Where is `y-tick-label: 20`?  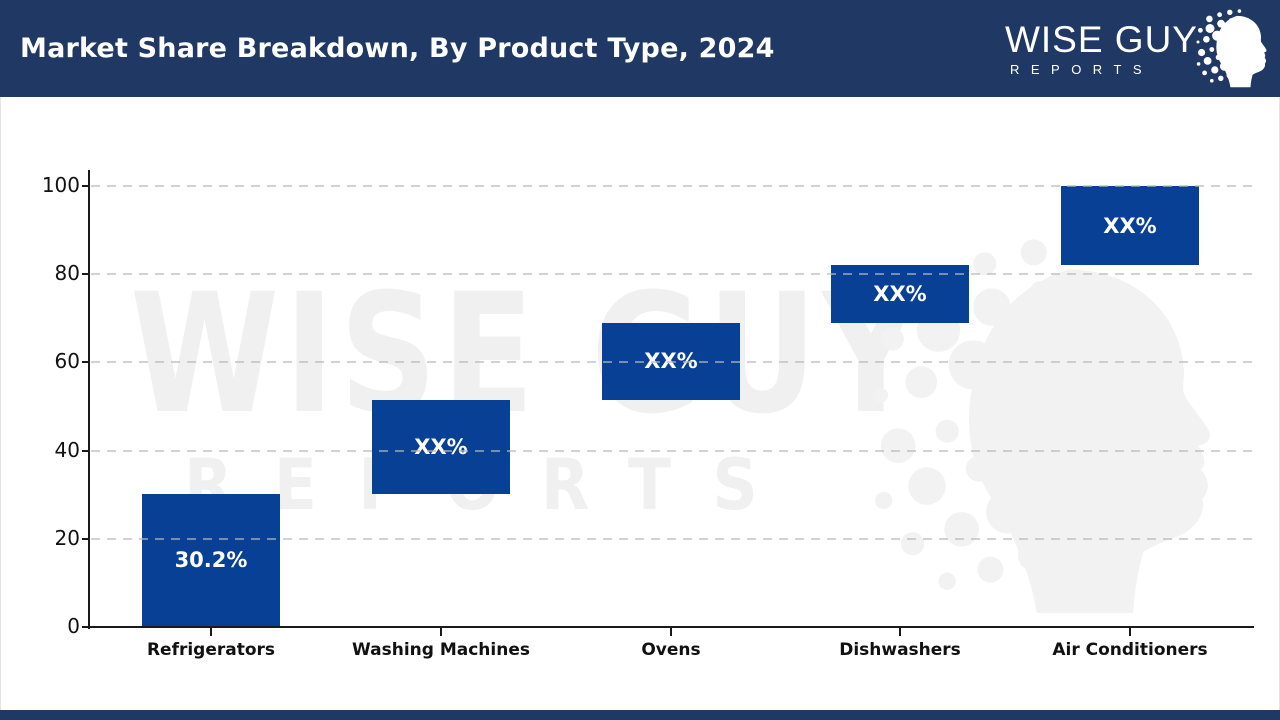 y-tick-label: 20 is located at coordinates (67, 537).